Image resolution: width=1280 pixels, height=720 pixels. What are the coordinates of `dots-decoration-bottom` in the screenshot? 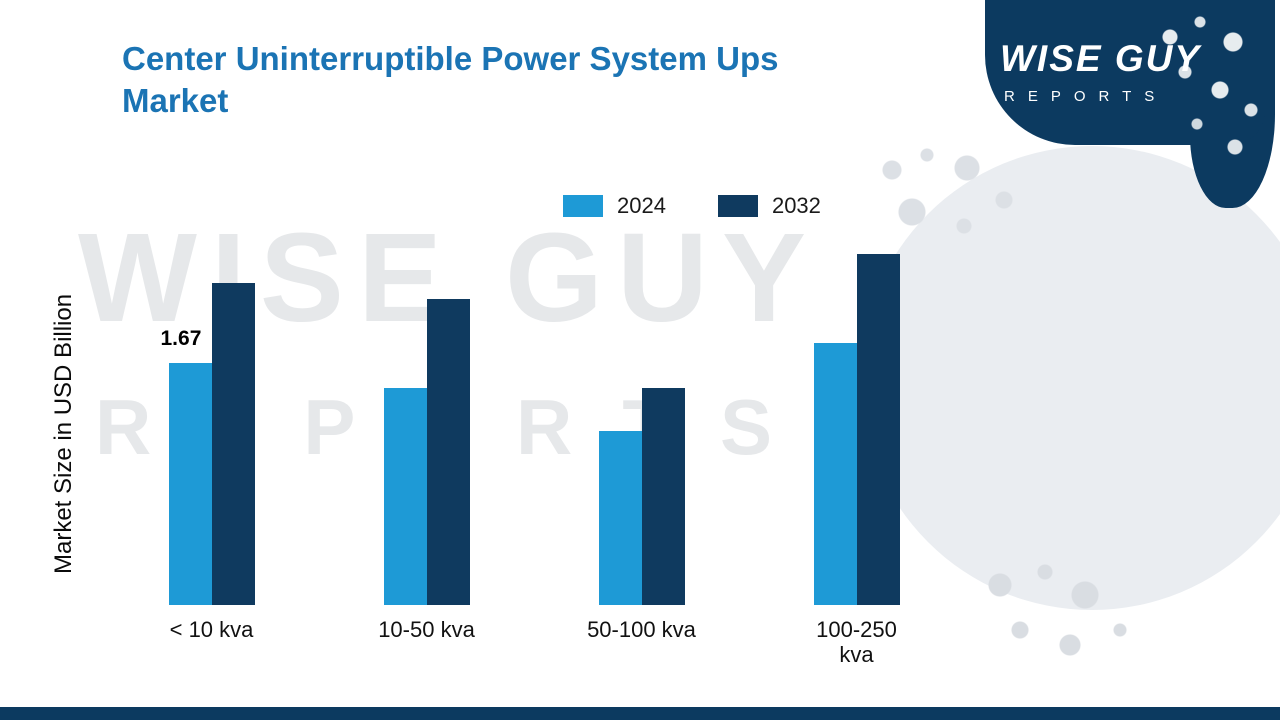 It's located at (1065, 625).